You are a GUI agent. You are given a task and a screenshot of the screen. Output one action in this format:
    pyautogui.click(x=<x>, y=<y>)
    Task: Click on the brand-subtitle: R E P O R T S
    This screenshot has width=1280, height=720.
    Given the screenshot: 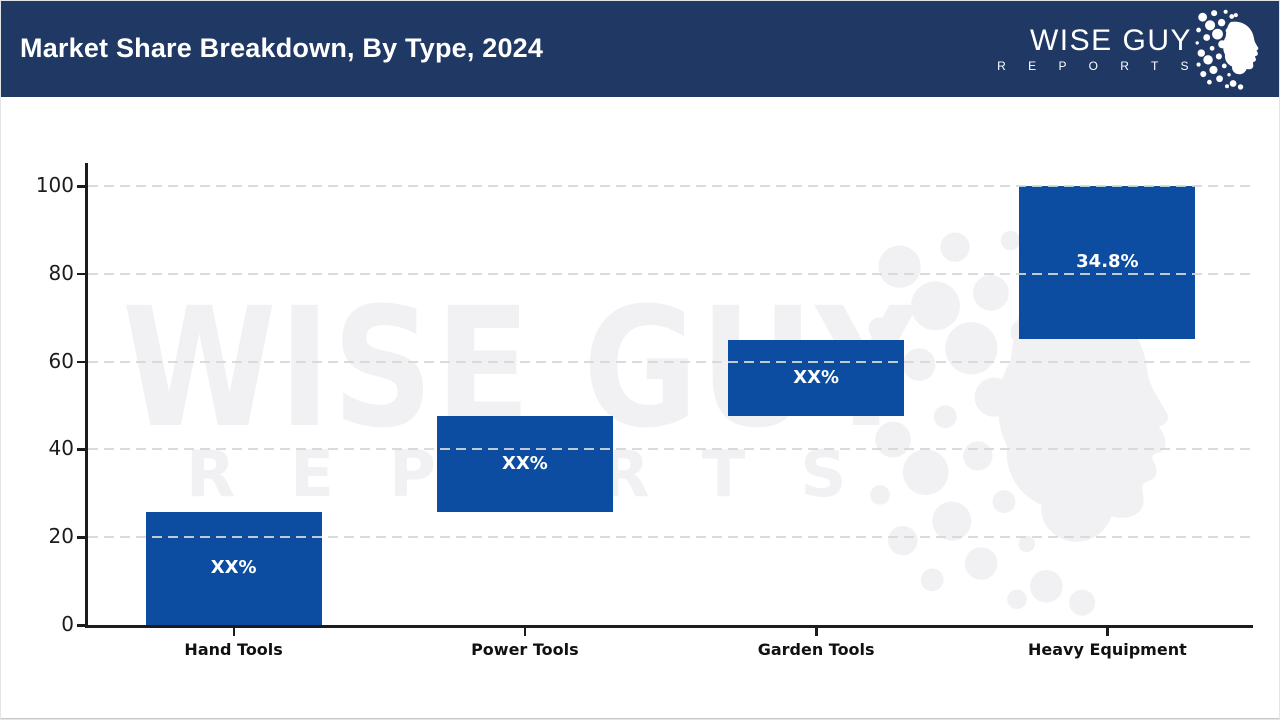 What is the action you would take?
    pyautogui.click(x=1097, y=65)
    